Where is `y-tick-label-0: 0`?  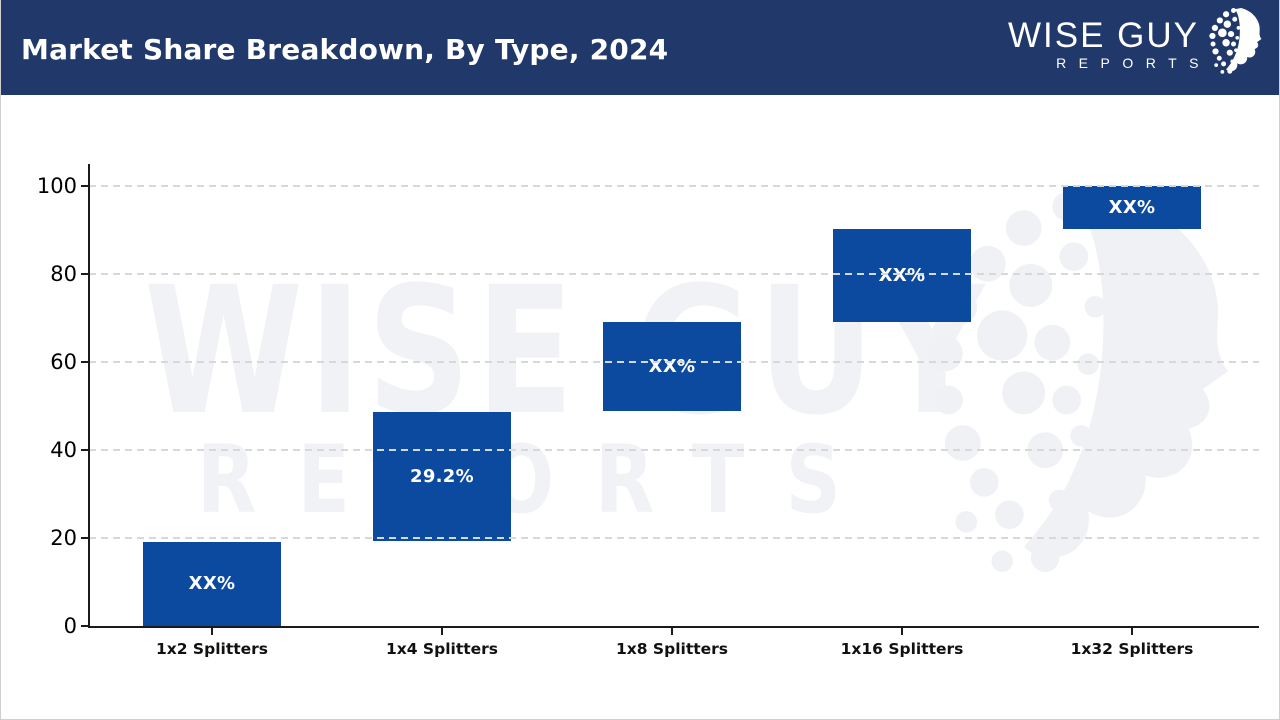 y-tick-label-0: 0 is located at coordinates (70, 626).